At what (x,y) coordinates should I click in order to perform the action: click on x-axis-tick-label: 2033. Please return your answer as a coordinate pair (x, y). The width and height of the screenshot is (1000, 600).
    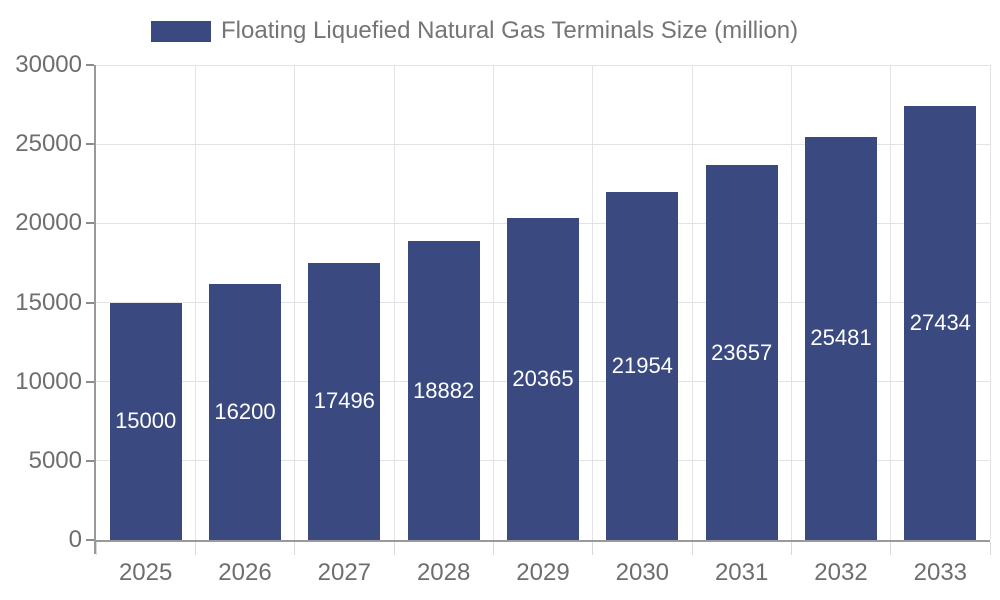
    Looking at the image, I should click on (940, 572).